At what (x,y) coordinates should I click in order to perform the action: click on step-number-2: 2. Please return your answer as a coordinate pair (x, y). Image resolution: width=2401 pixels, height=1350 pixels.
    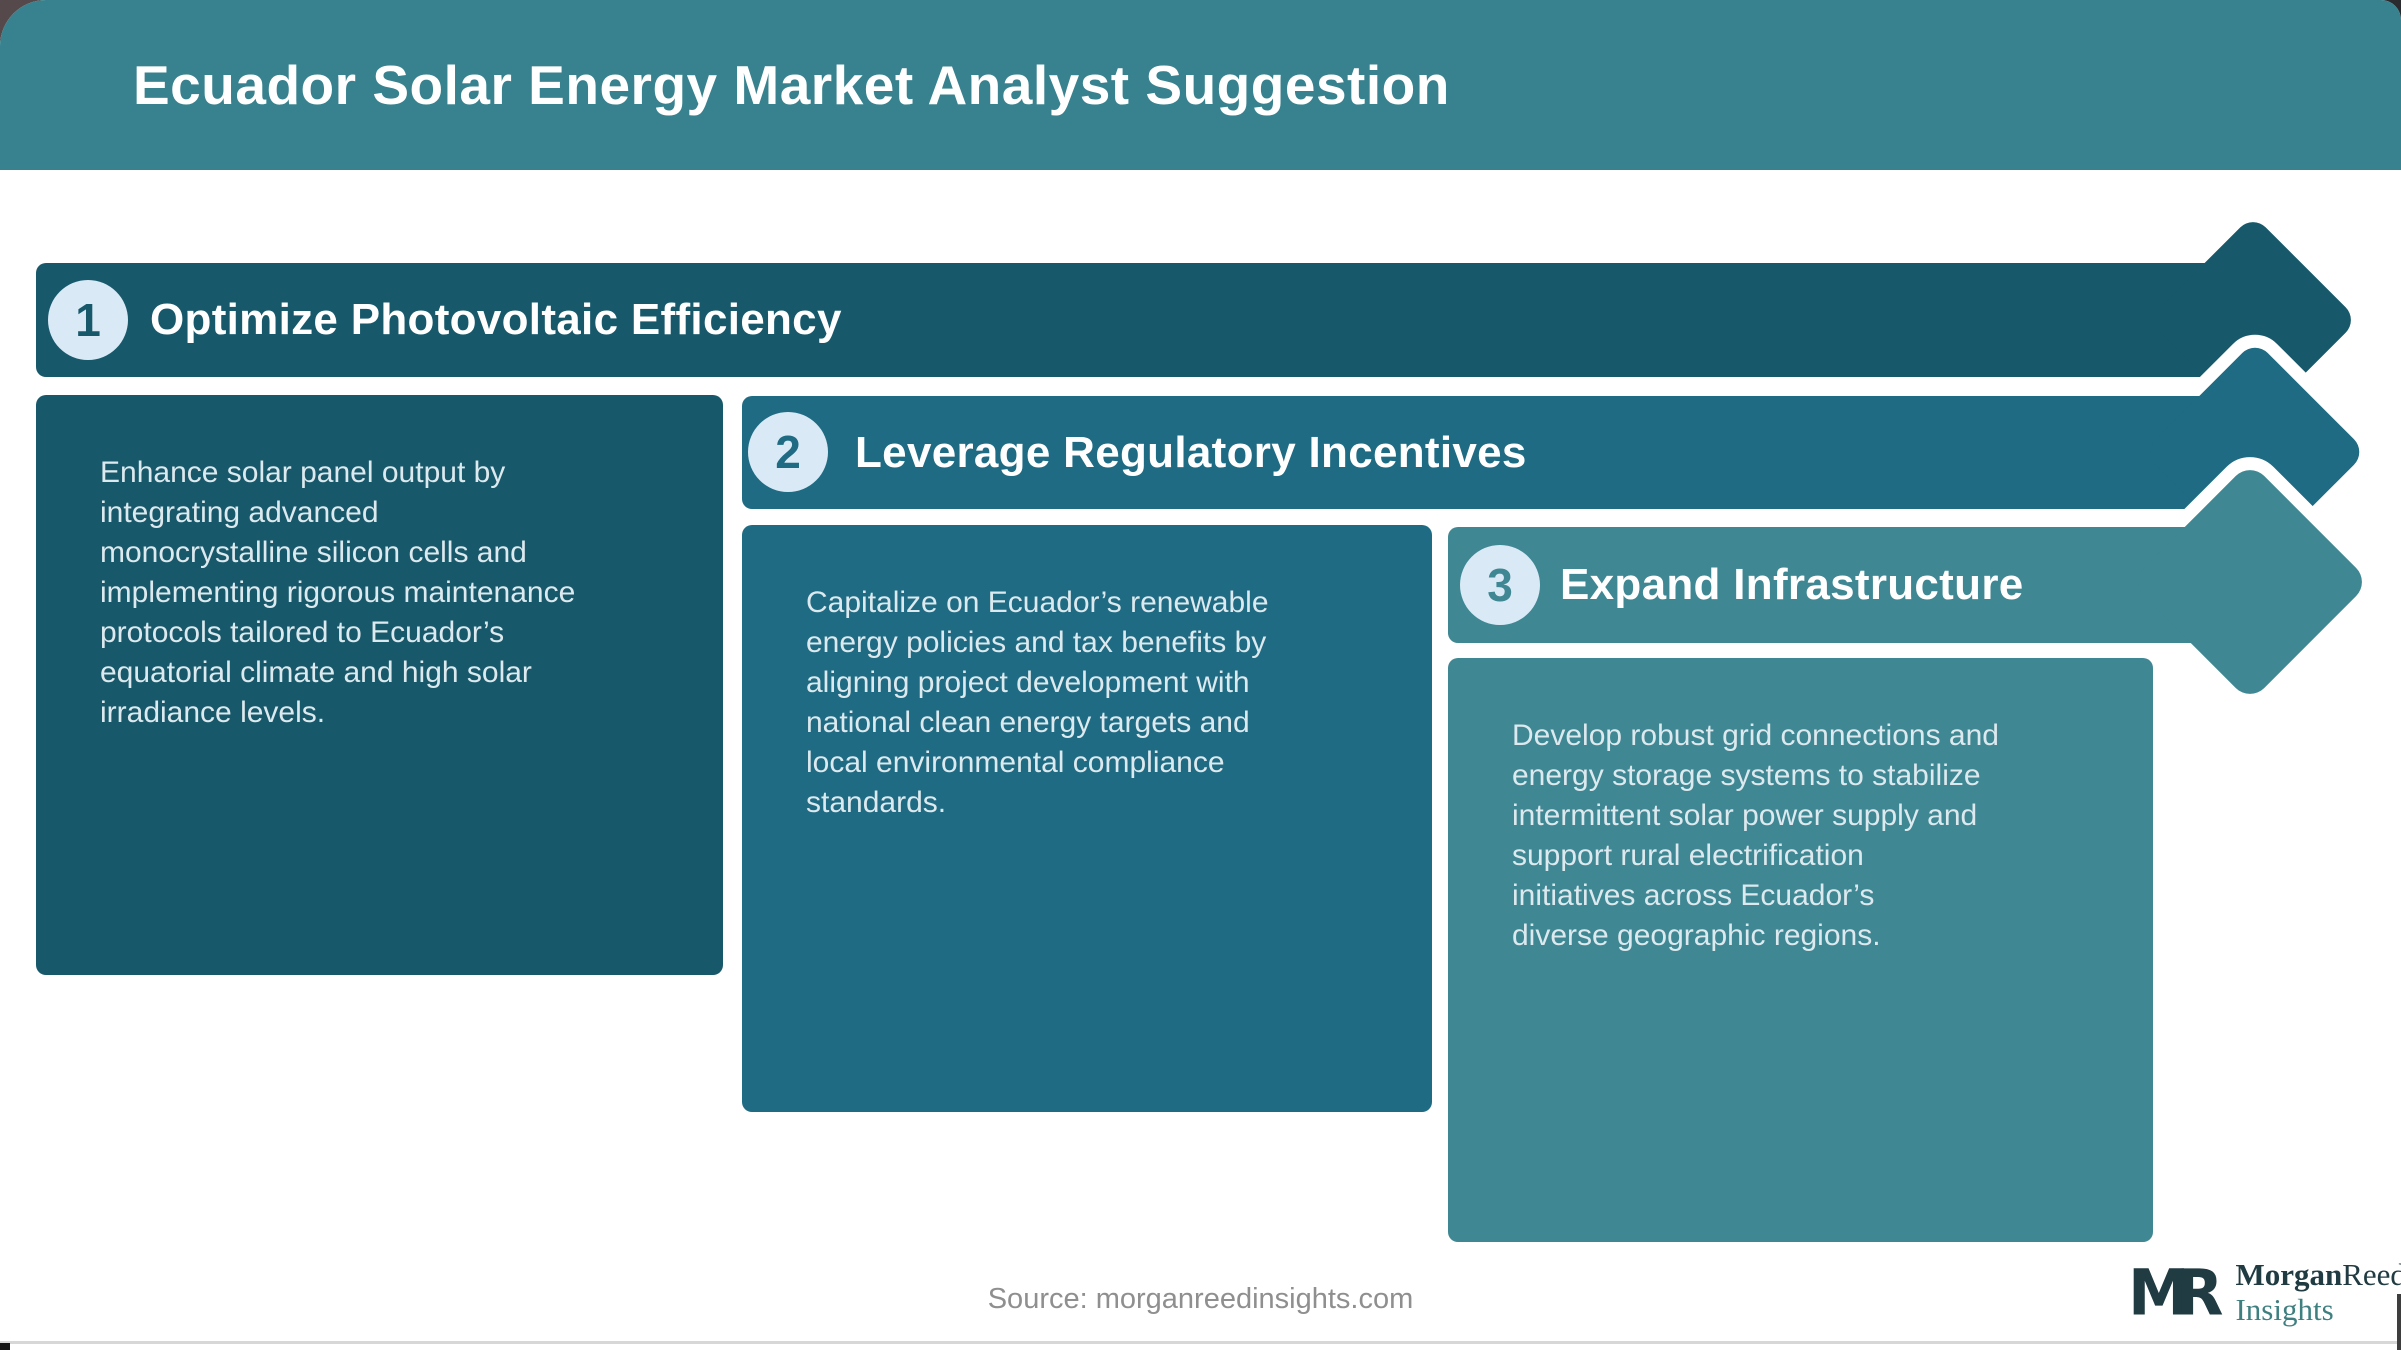
    Looking at the image, I should click on (788, 452).